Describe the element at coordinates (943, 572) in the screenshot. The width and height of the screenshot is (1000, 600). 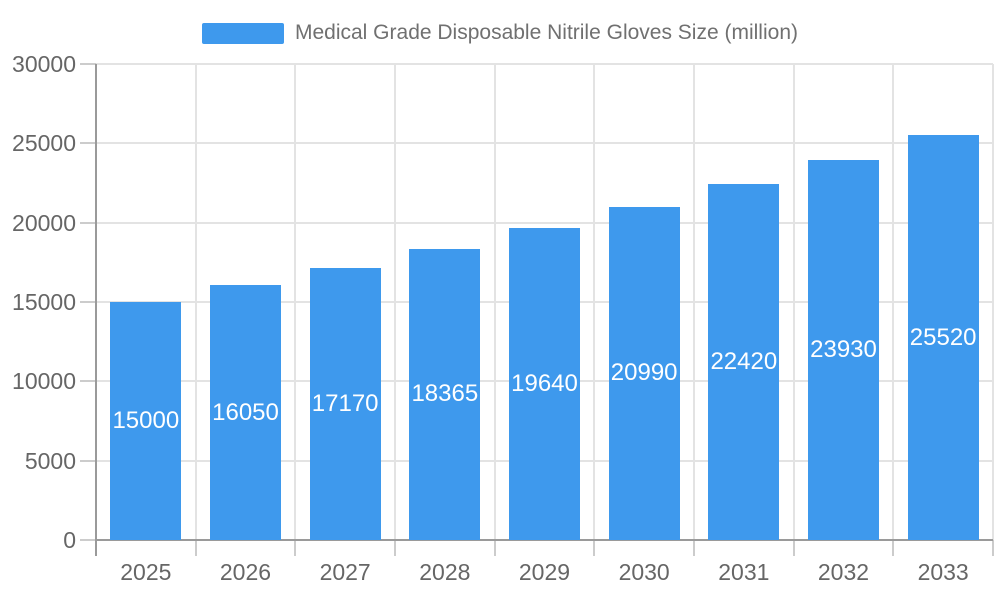
I see `x-axis-label-2033: 2033` at that location.